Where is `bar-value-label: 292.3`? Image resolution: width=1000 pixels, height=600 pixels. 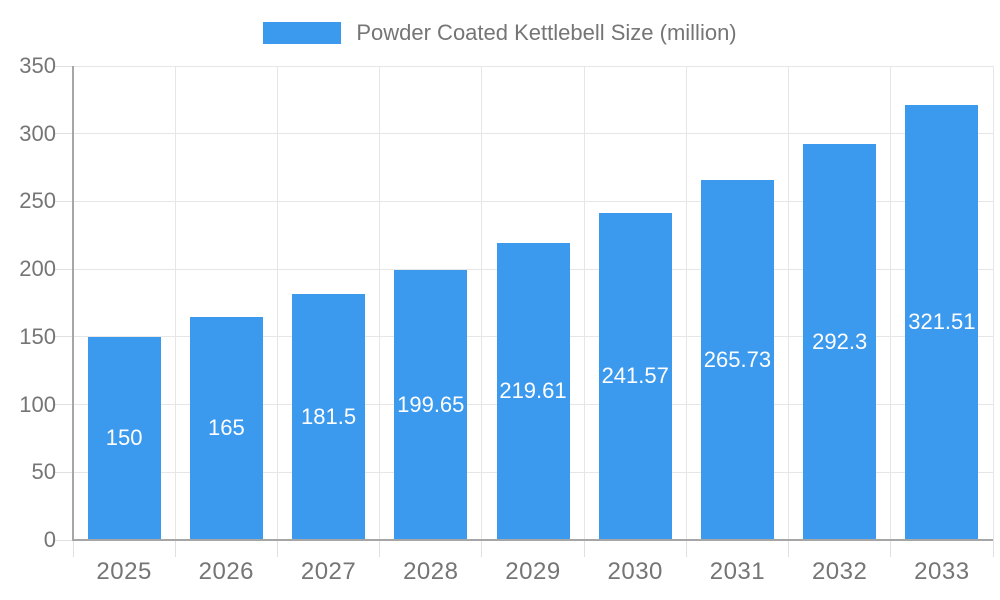 bar-value-label: 292.3 is located at coordinates (840, 342).